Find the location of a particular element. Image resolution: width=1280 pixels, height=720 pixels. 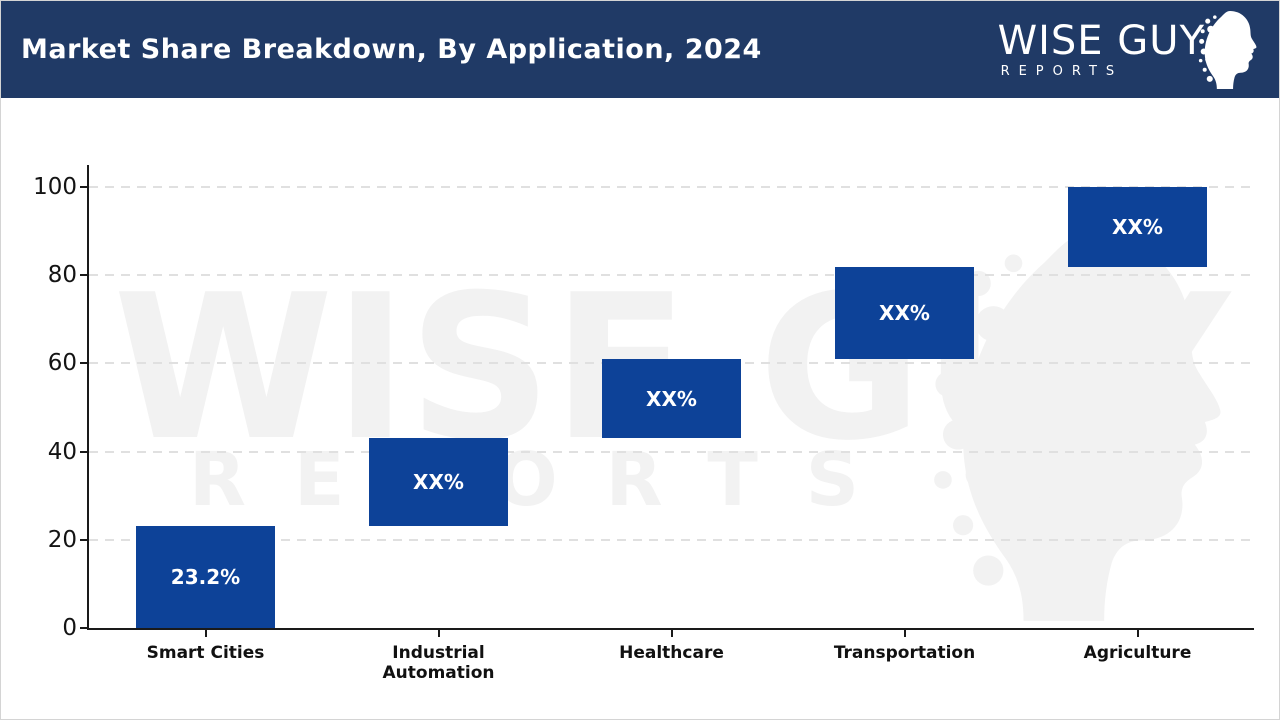

logo-subtitle: REPORTS is located at coordinates (1062, 71).